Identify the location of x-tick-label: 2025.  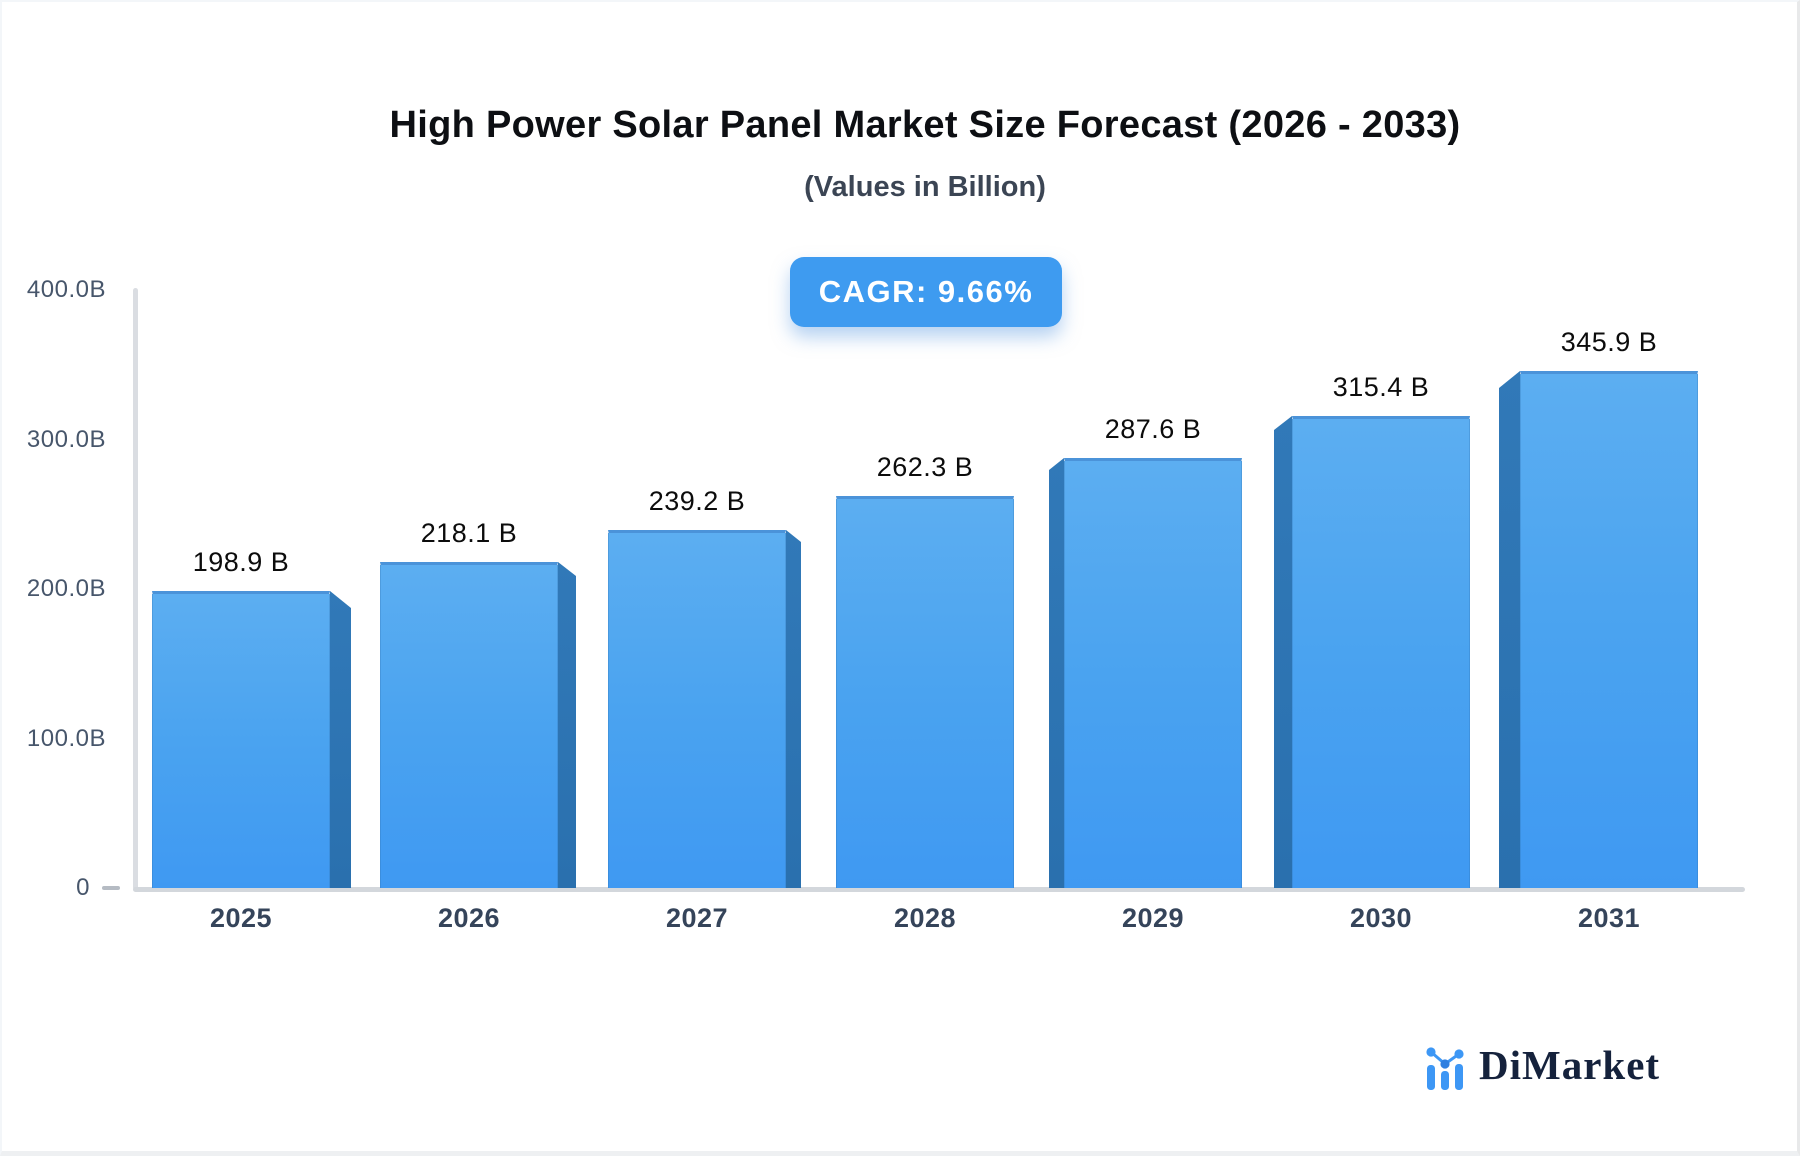
(241, 918).